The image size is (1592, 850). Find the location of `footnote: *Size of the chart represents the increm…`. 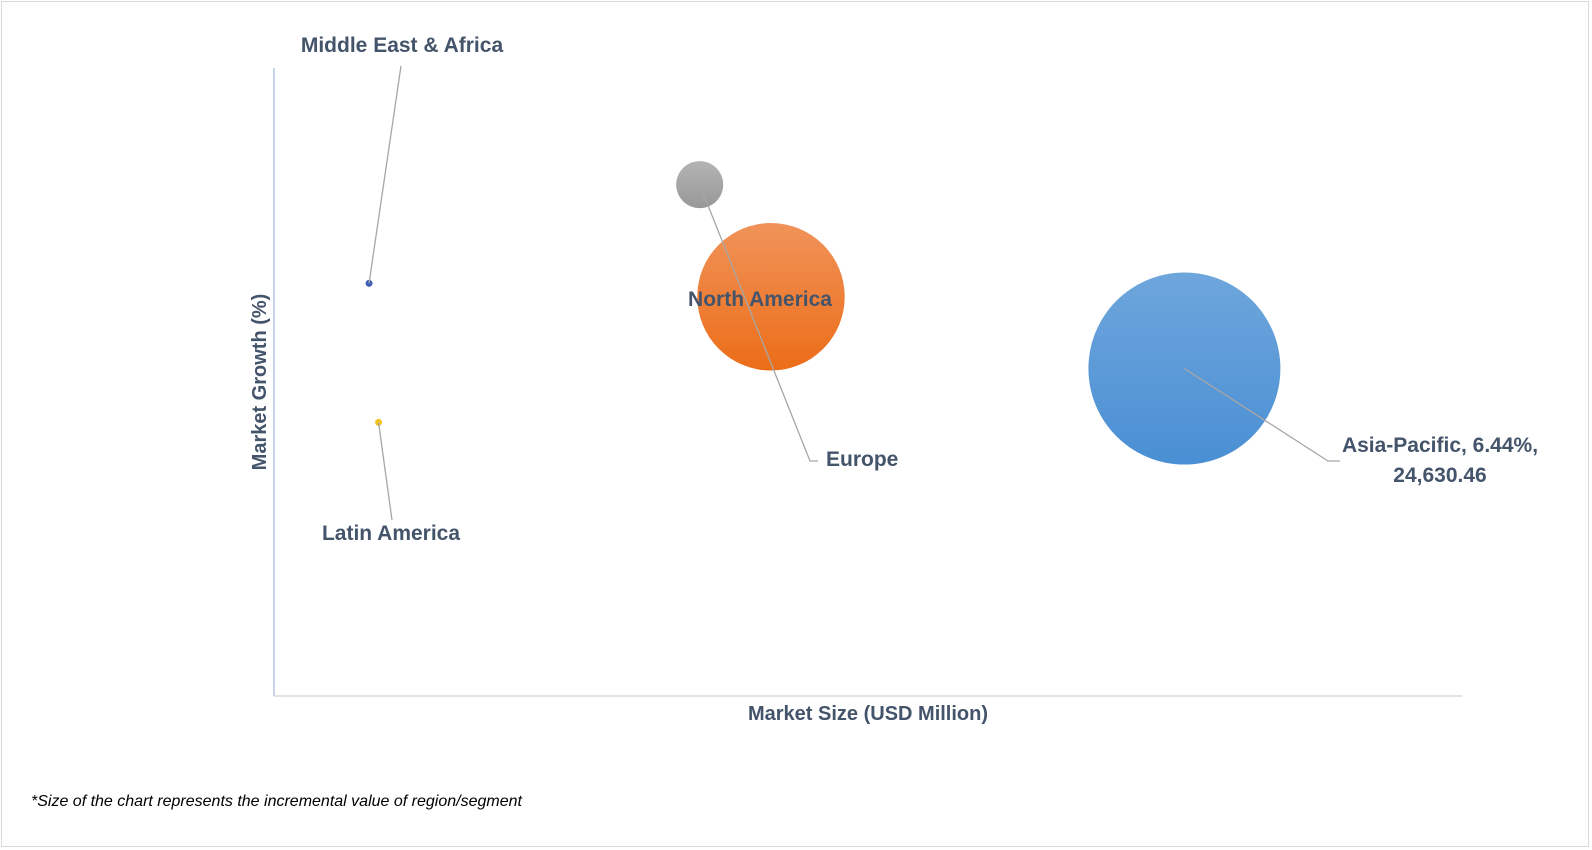

footnote: *Size of the chart represents the increm… is located at coordinates (276, 801).